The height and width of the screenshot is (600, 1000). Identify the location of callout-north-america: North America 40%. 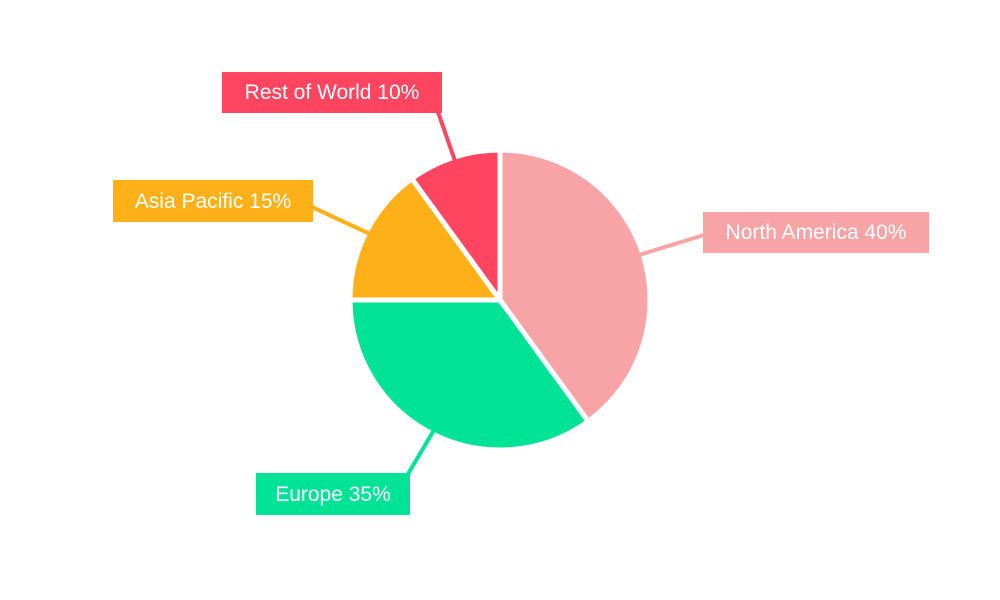
(816, 232).